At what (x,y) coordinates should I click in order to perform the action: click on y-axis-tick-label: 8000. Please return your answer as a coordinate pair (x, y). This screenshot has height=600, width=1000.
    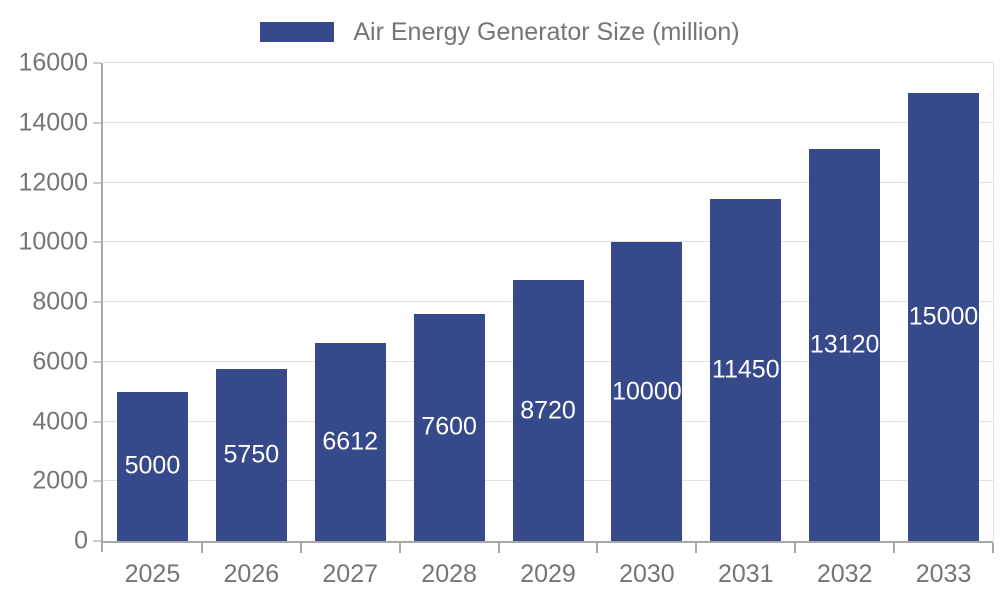
    Looking at the image, I should click on (60, 301).